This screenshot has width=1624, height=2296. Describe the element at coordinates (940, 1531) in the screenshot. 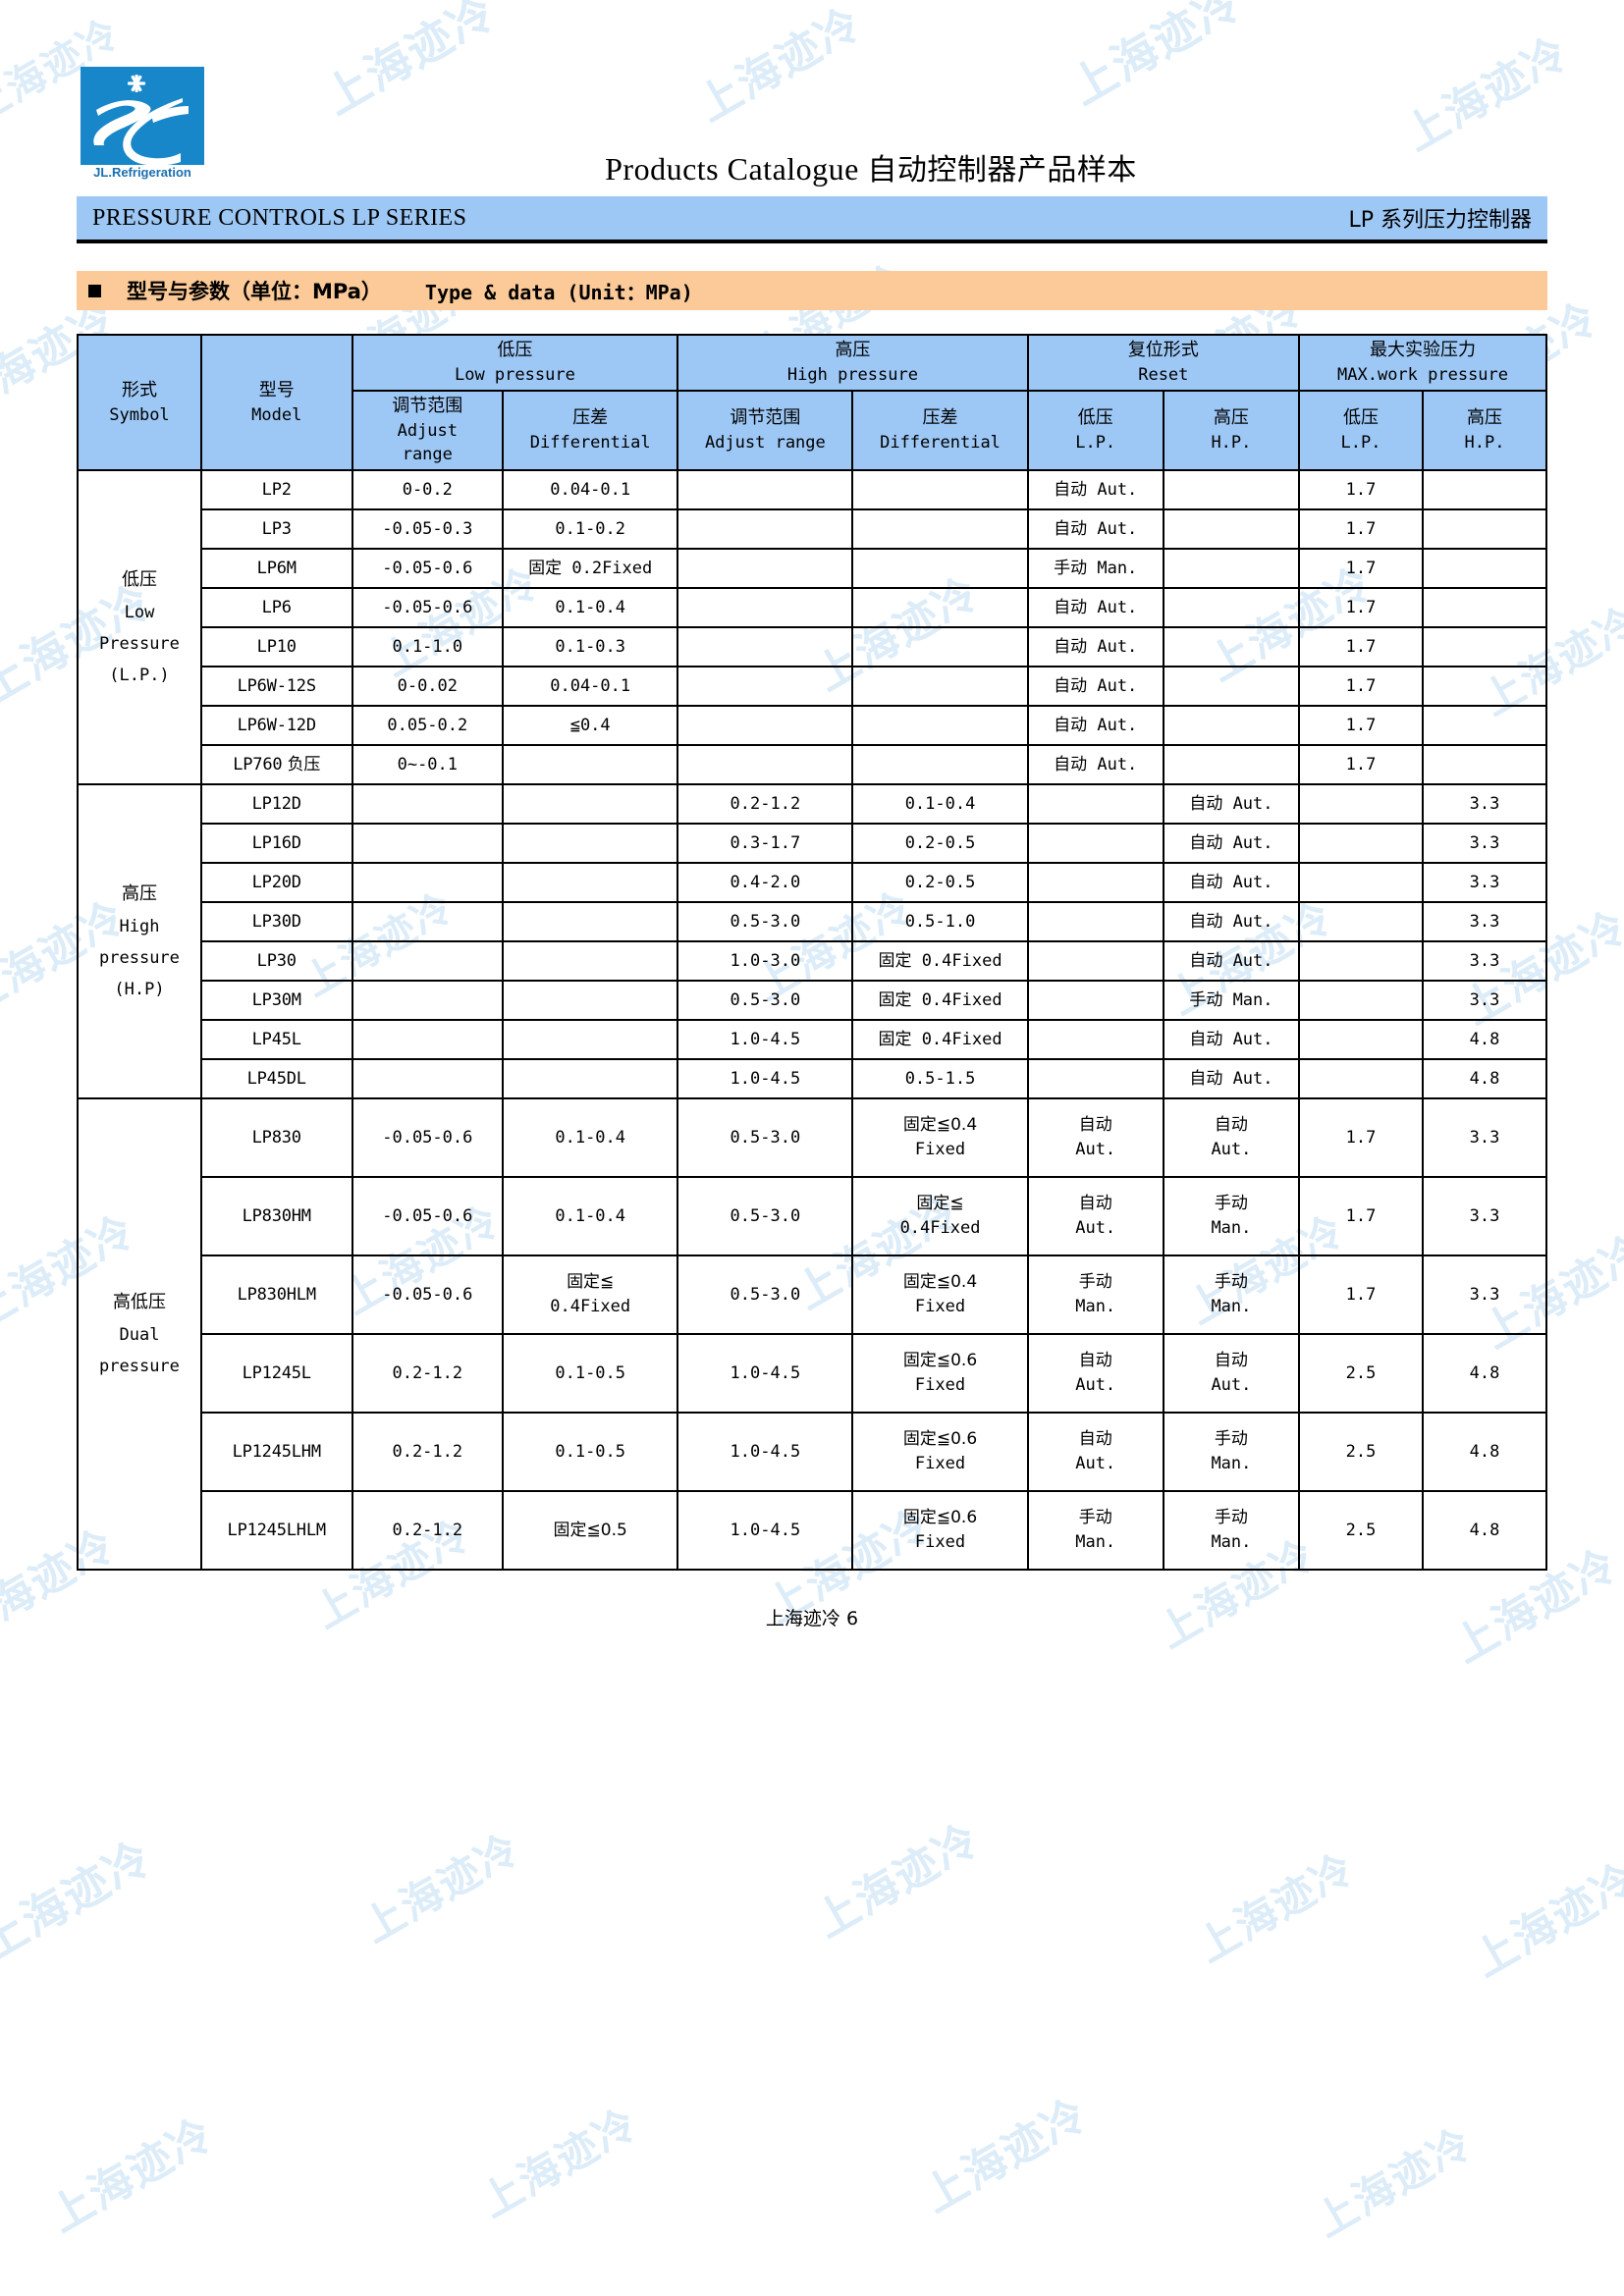

I see `cell-hp-diff: 固定≦0.6 Fixed` at that location.